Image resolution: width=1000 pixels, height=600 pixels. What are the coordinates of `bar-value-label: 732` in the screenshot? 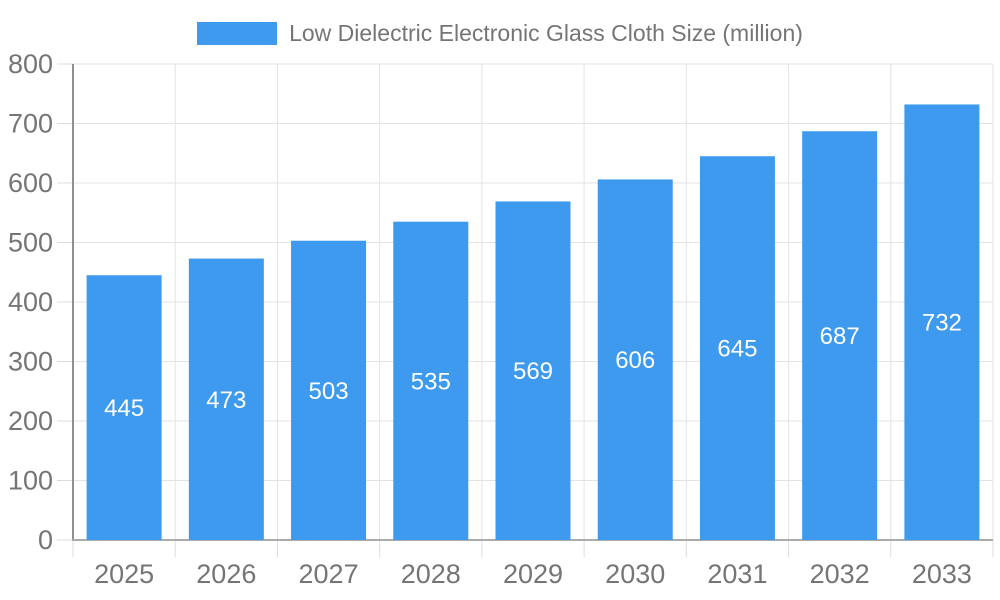 It's located at (942, 323).